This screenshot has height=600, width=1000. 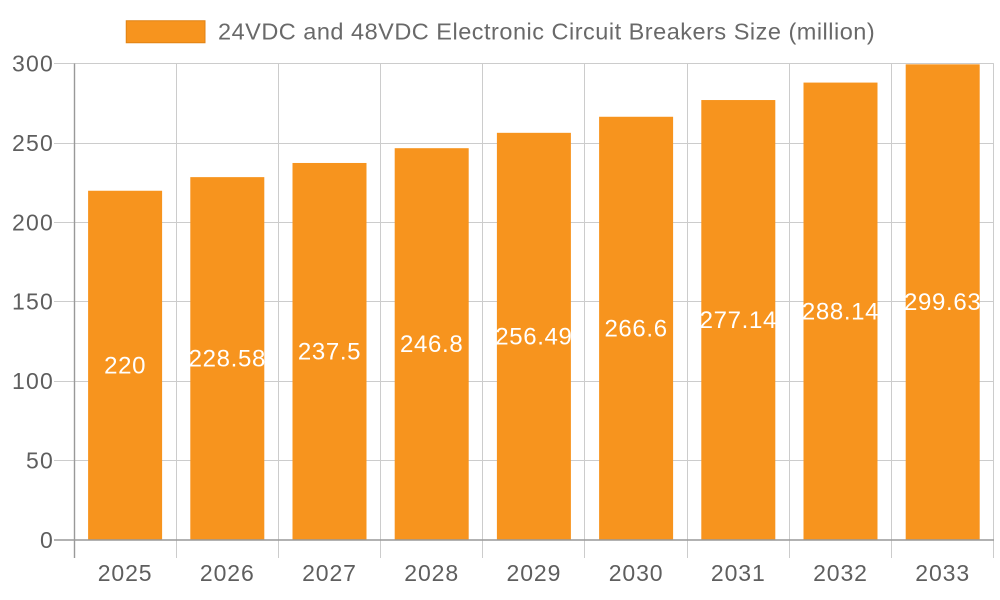 What do you see at coordinates (431, 573) in the screenshot?
I see `svg-text: 2028` at bounding box center [431, 573].